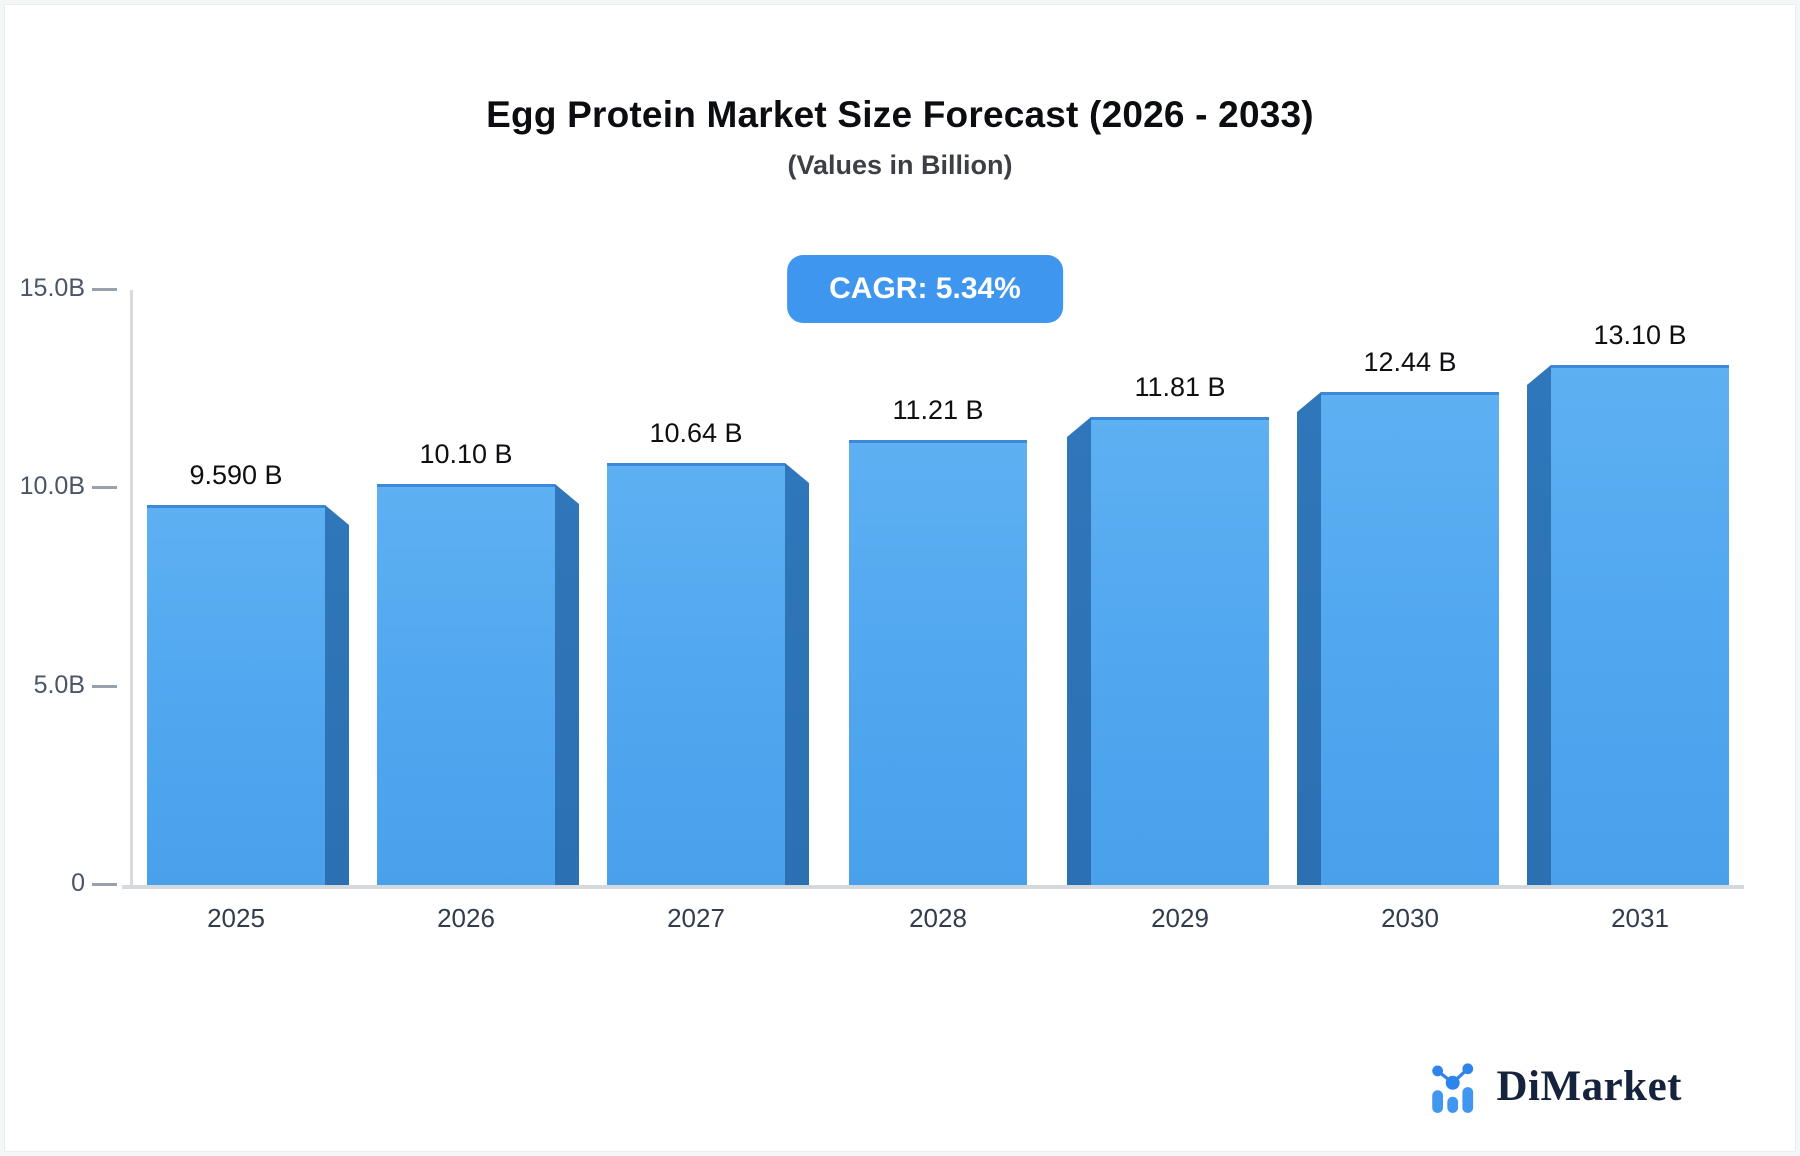  I want to click on y-tick-label: 5.0B, so click(59, 684).